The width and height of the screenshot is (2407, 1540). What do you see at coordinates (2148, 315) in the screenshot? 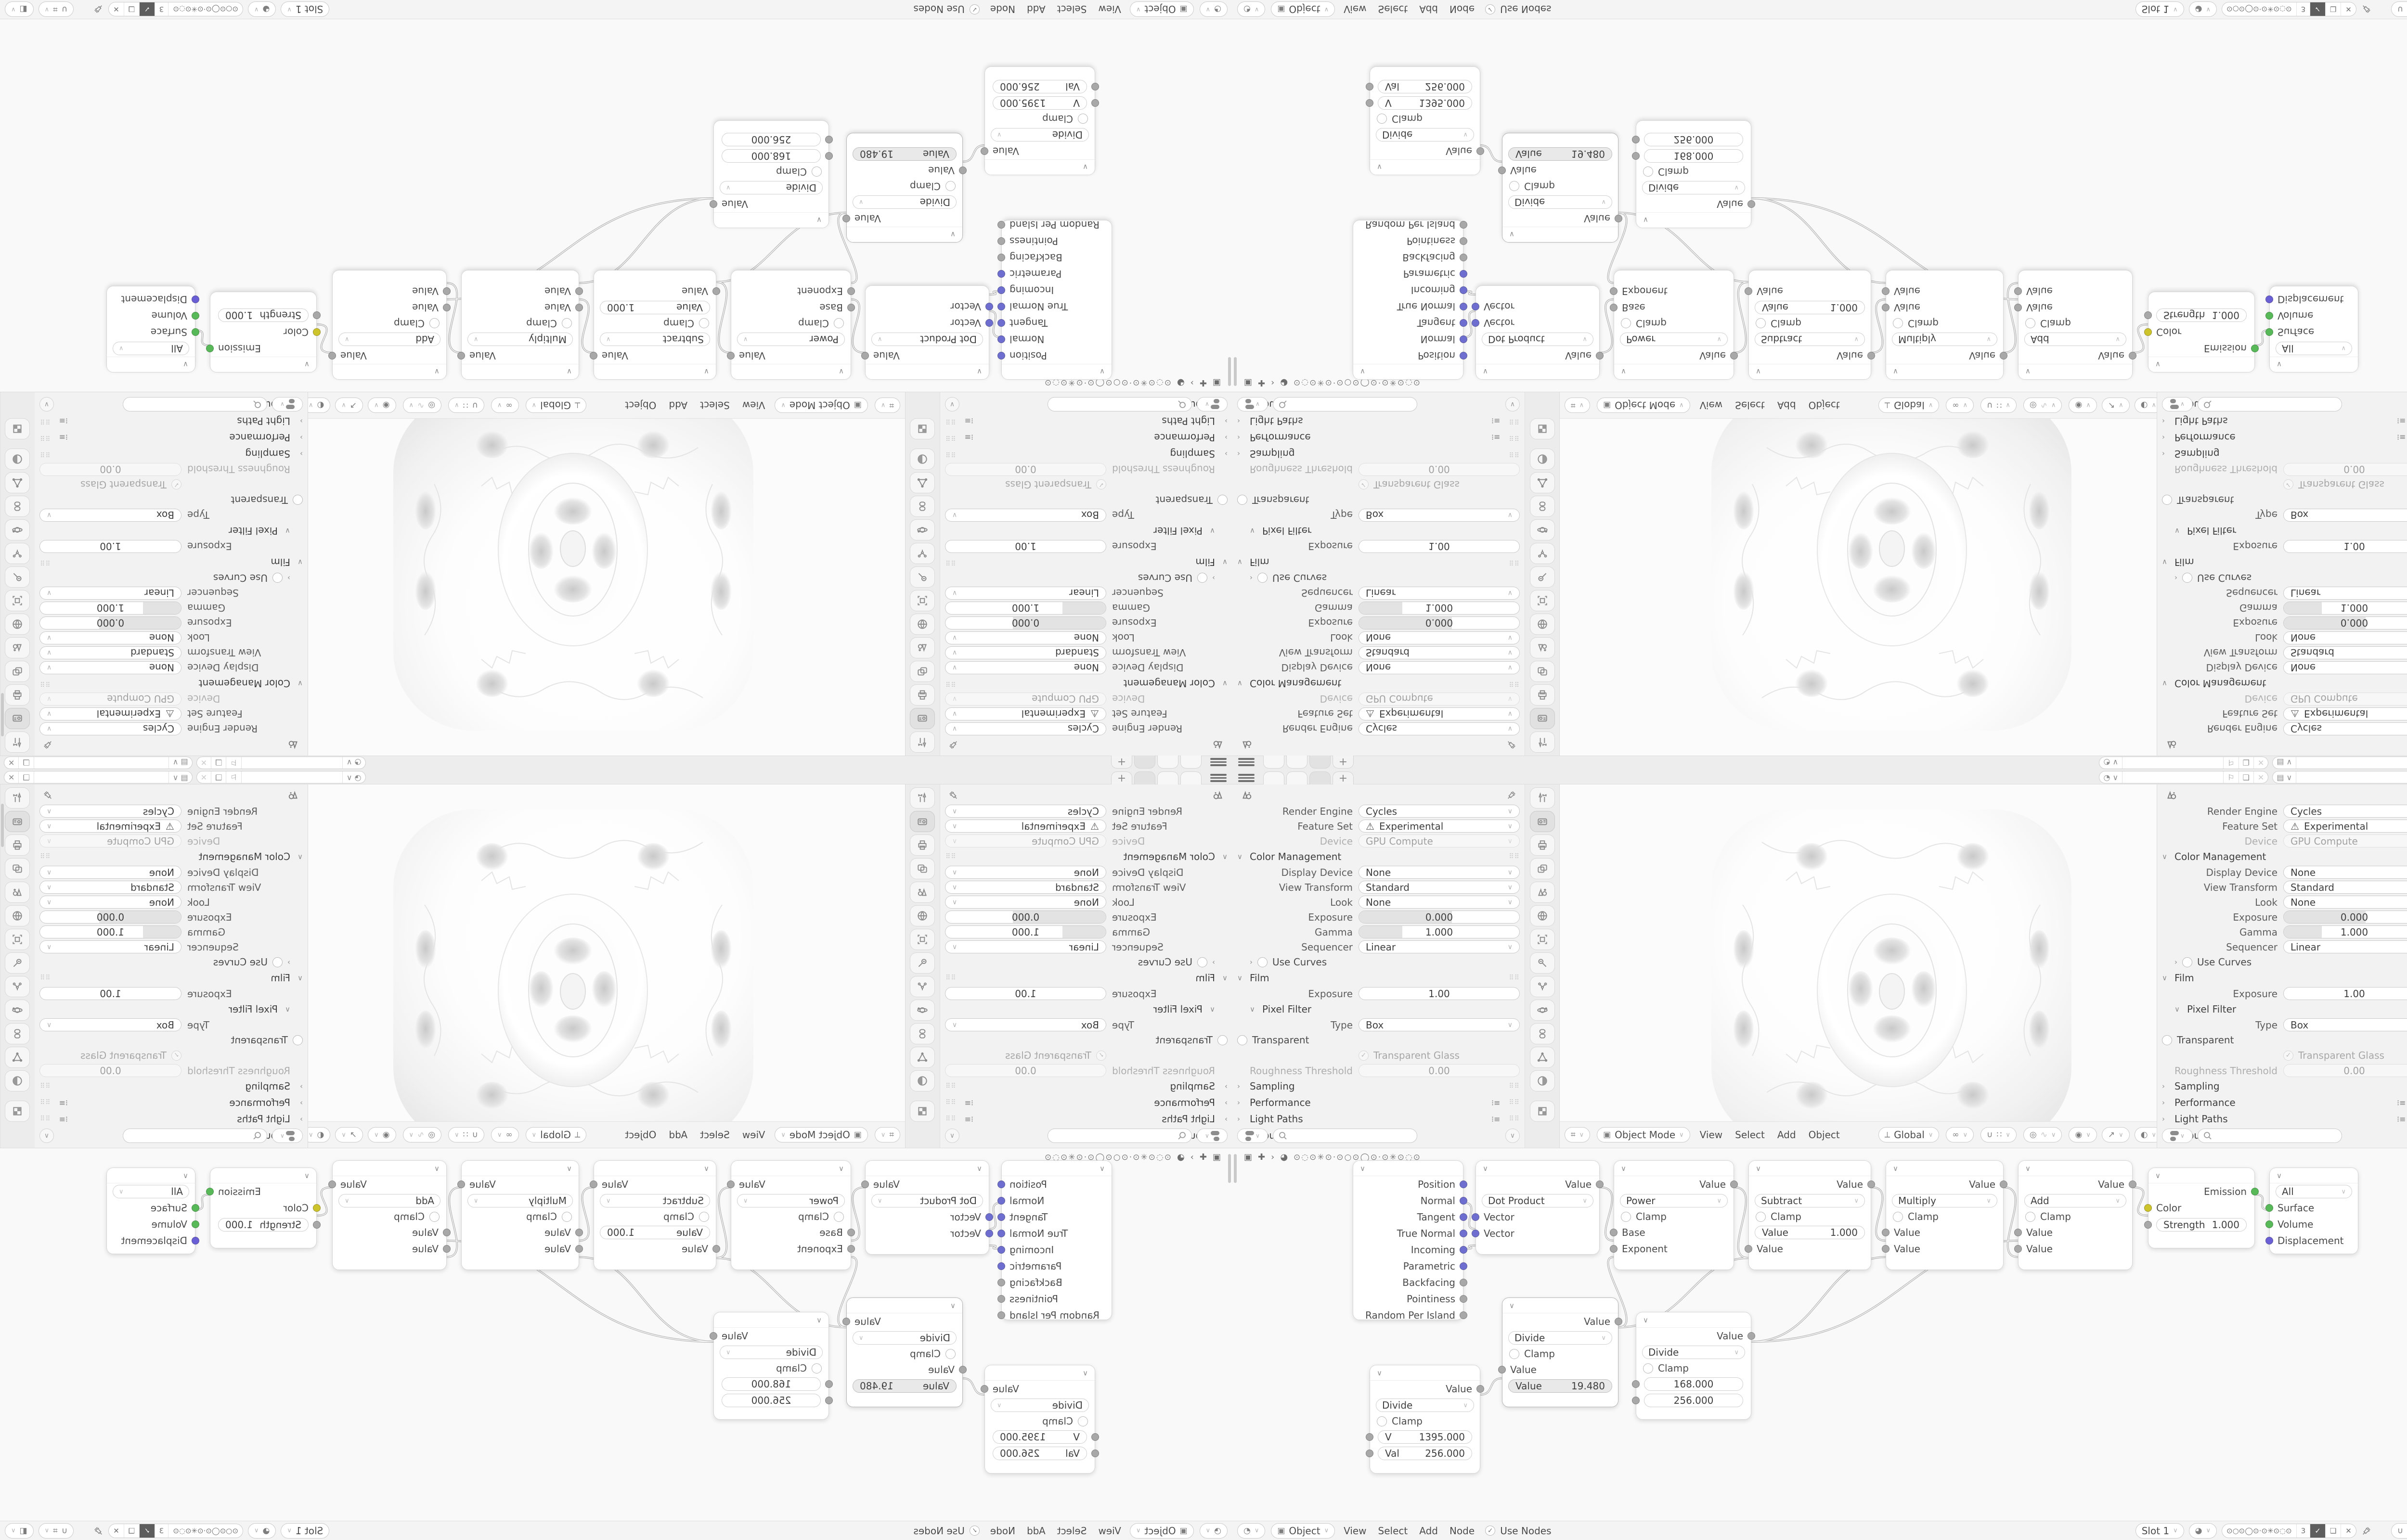
I see `socket-strength-in` at bounding box center [2148, 315].